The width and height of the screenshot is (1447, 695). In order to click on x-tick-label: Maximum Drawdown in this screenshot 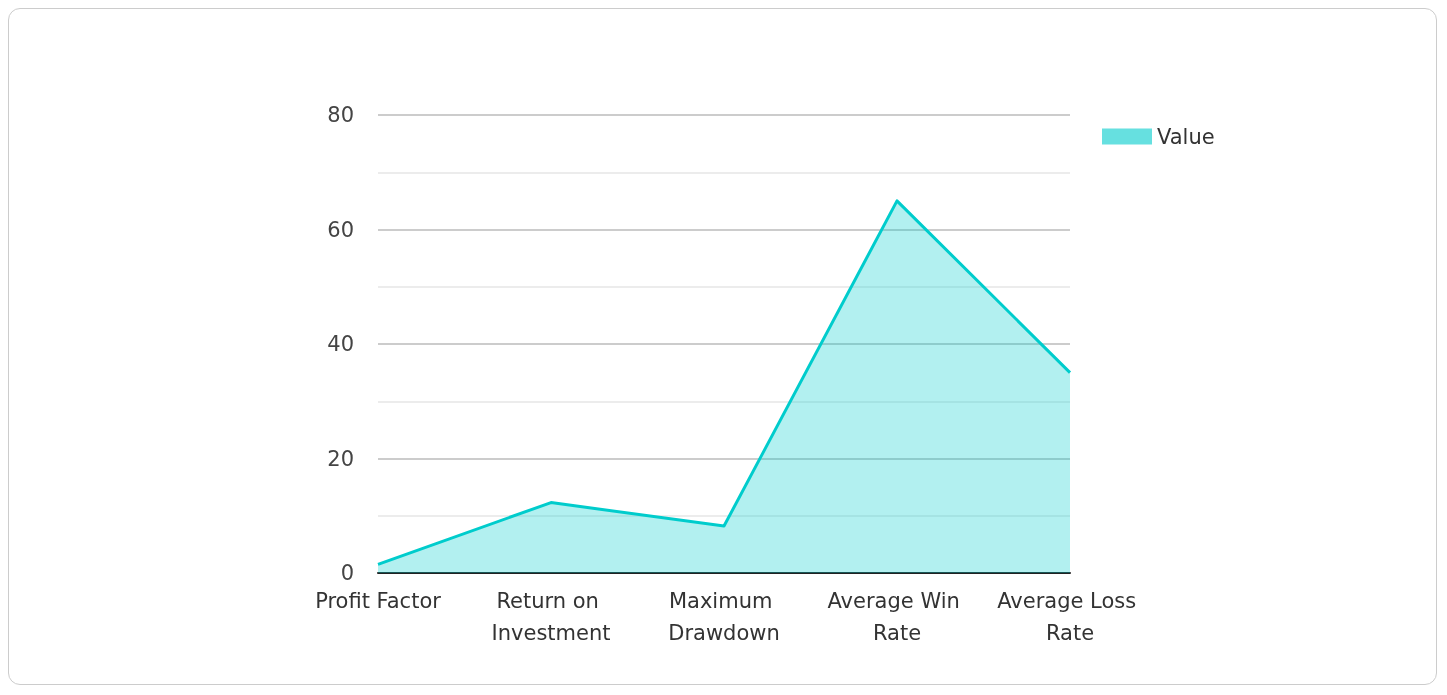, I will do `click(724, 617)`.